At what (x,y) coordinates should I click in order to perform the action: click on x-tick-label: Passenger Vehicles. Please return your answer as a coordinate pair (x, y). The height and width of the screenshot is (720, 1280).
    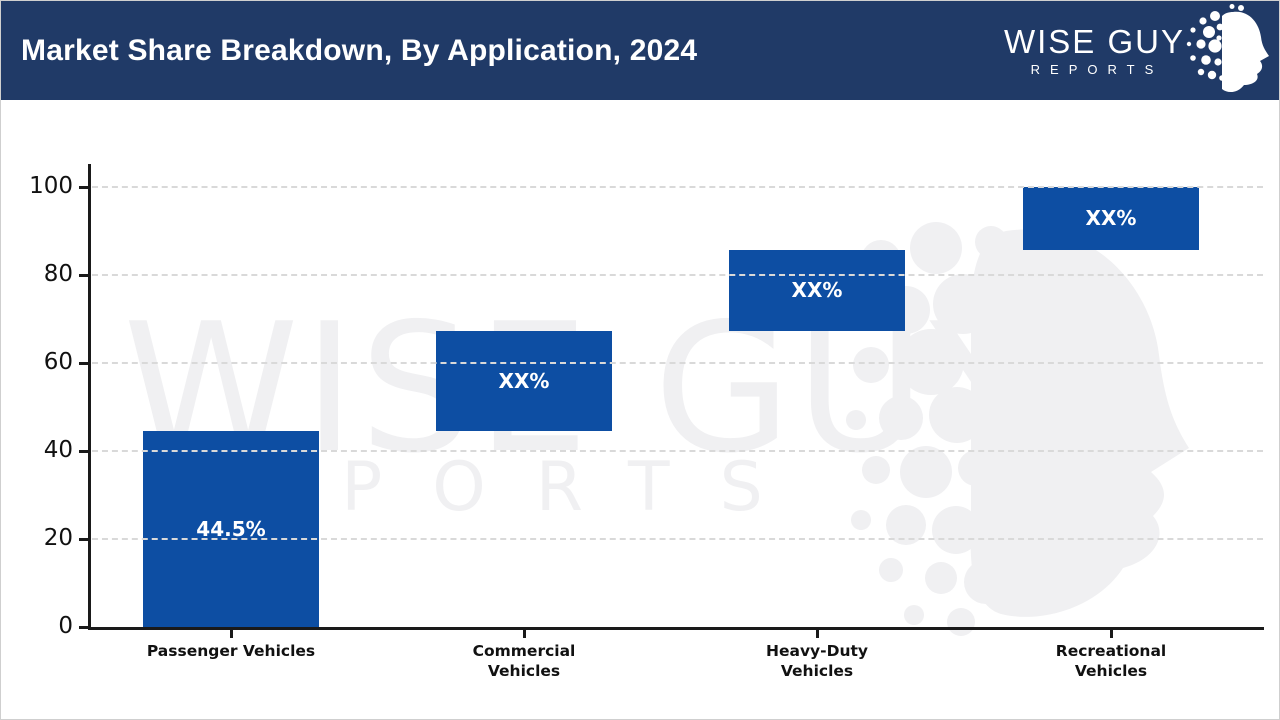
    Looking at the image, I should click on (231, 651).